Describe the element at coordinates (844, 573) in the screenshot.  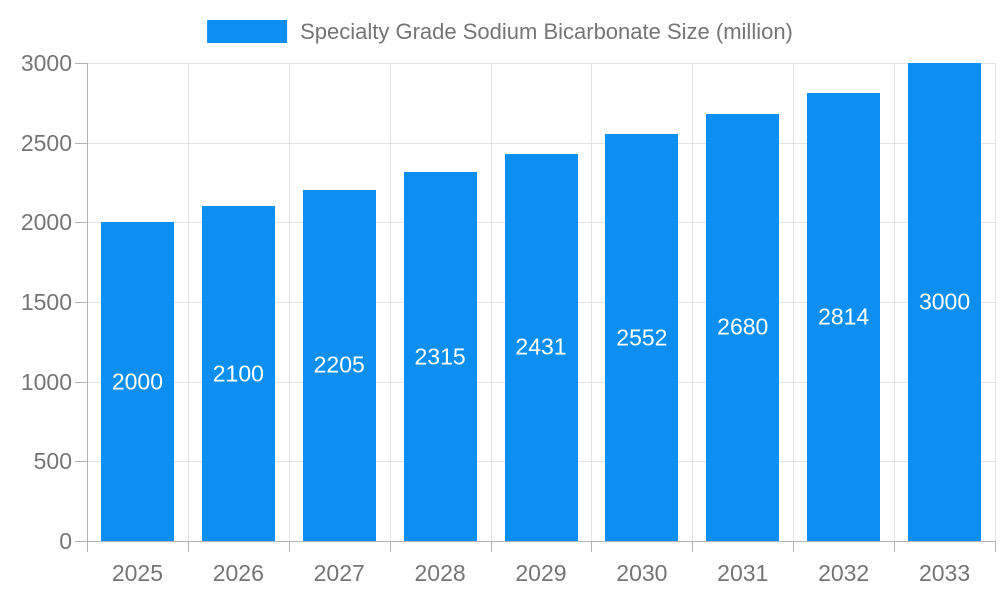
I see `x-axis-label: 2032` at that location.